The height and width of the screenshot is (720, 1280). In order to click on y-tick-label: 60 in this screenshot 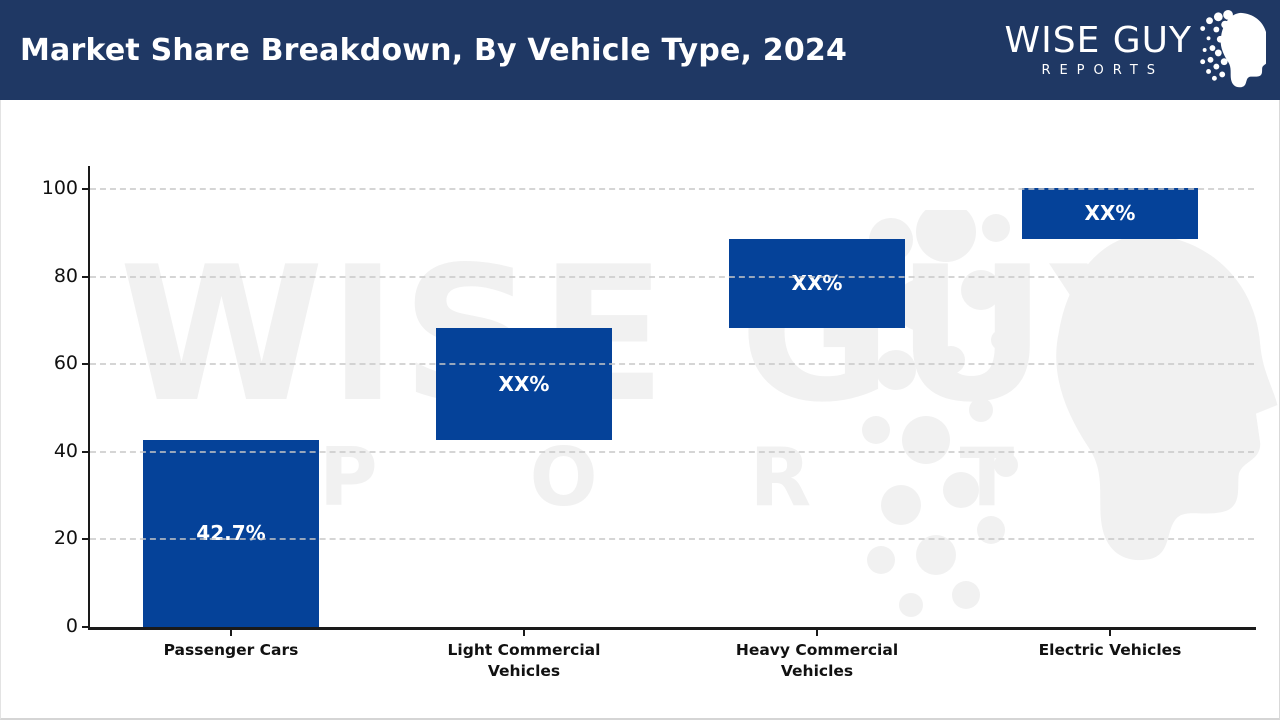, I will do `click(65, 363)`.